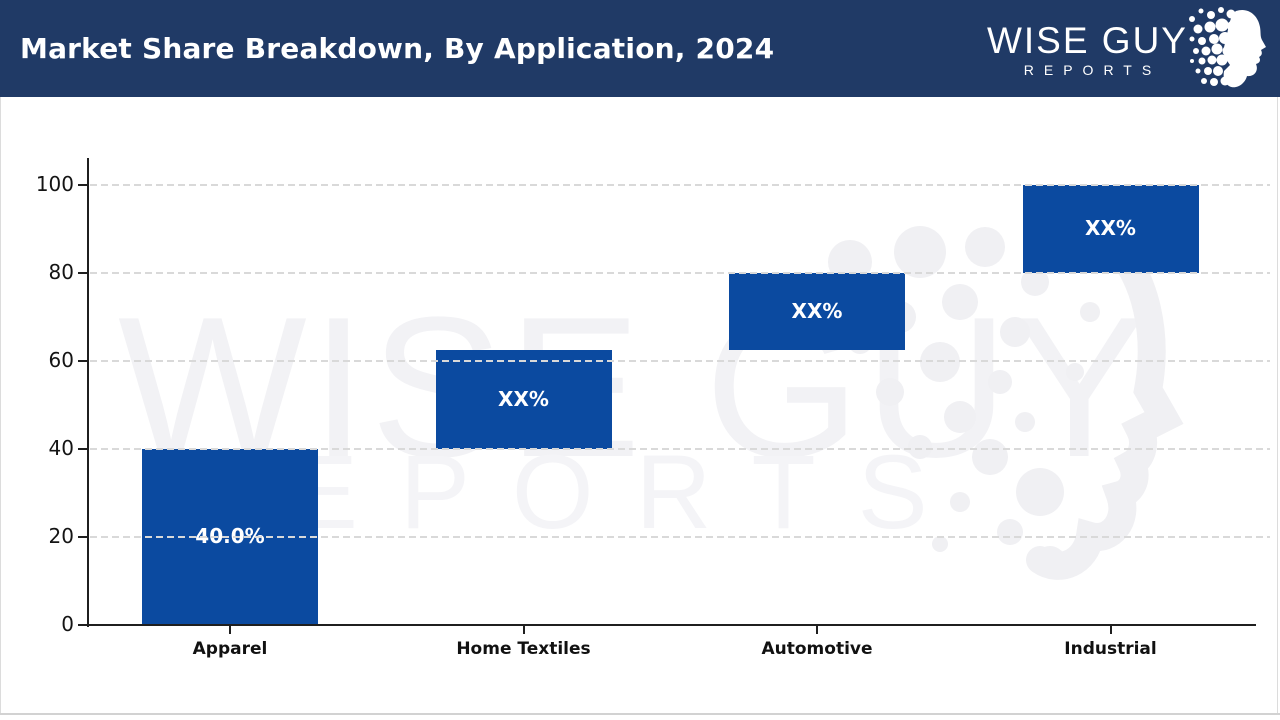 This screenshot has width=1280, height=720. Describe the element at coordinates (67, 624) in the screenshot. I see `y-tick-label: 0` at that location.